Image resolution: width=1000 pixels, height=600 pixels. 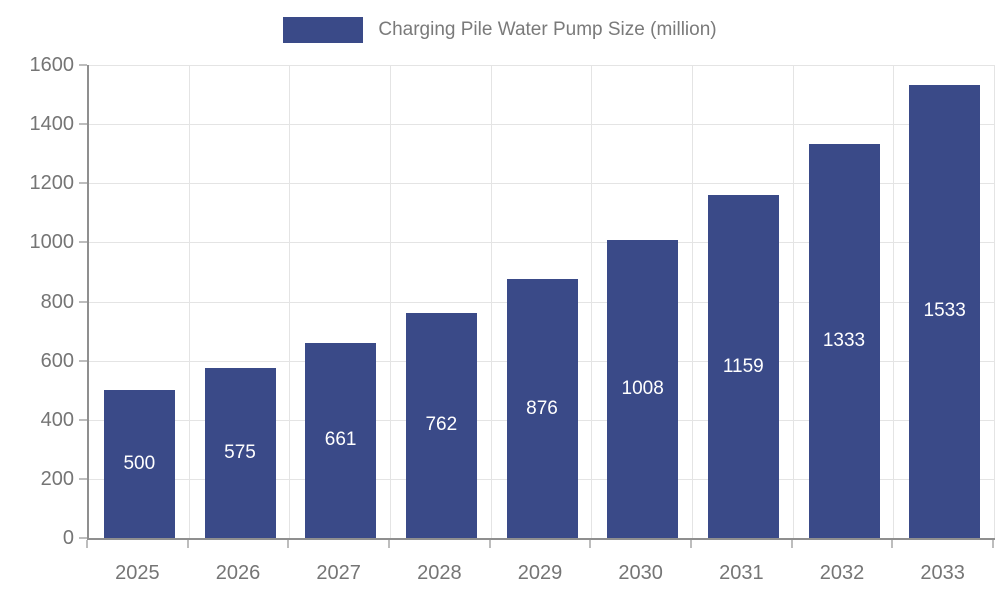 What do you see at coordinates (439, 573) in the screenshot?
I see `x-tick-label: 2028` at bounding box center [439, 573].